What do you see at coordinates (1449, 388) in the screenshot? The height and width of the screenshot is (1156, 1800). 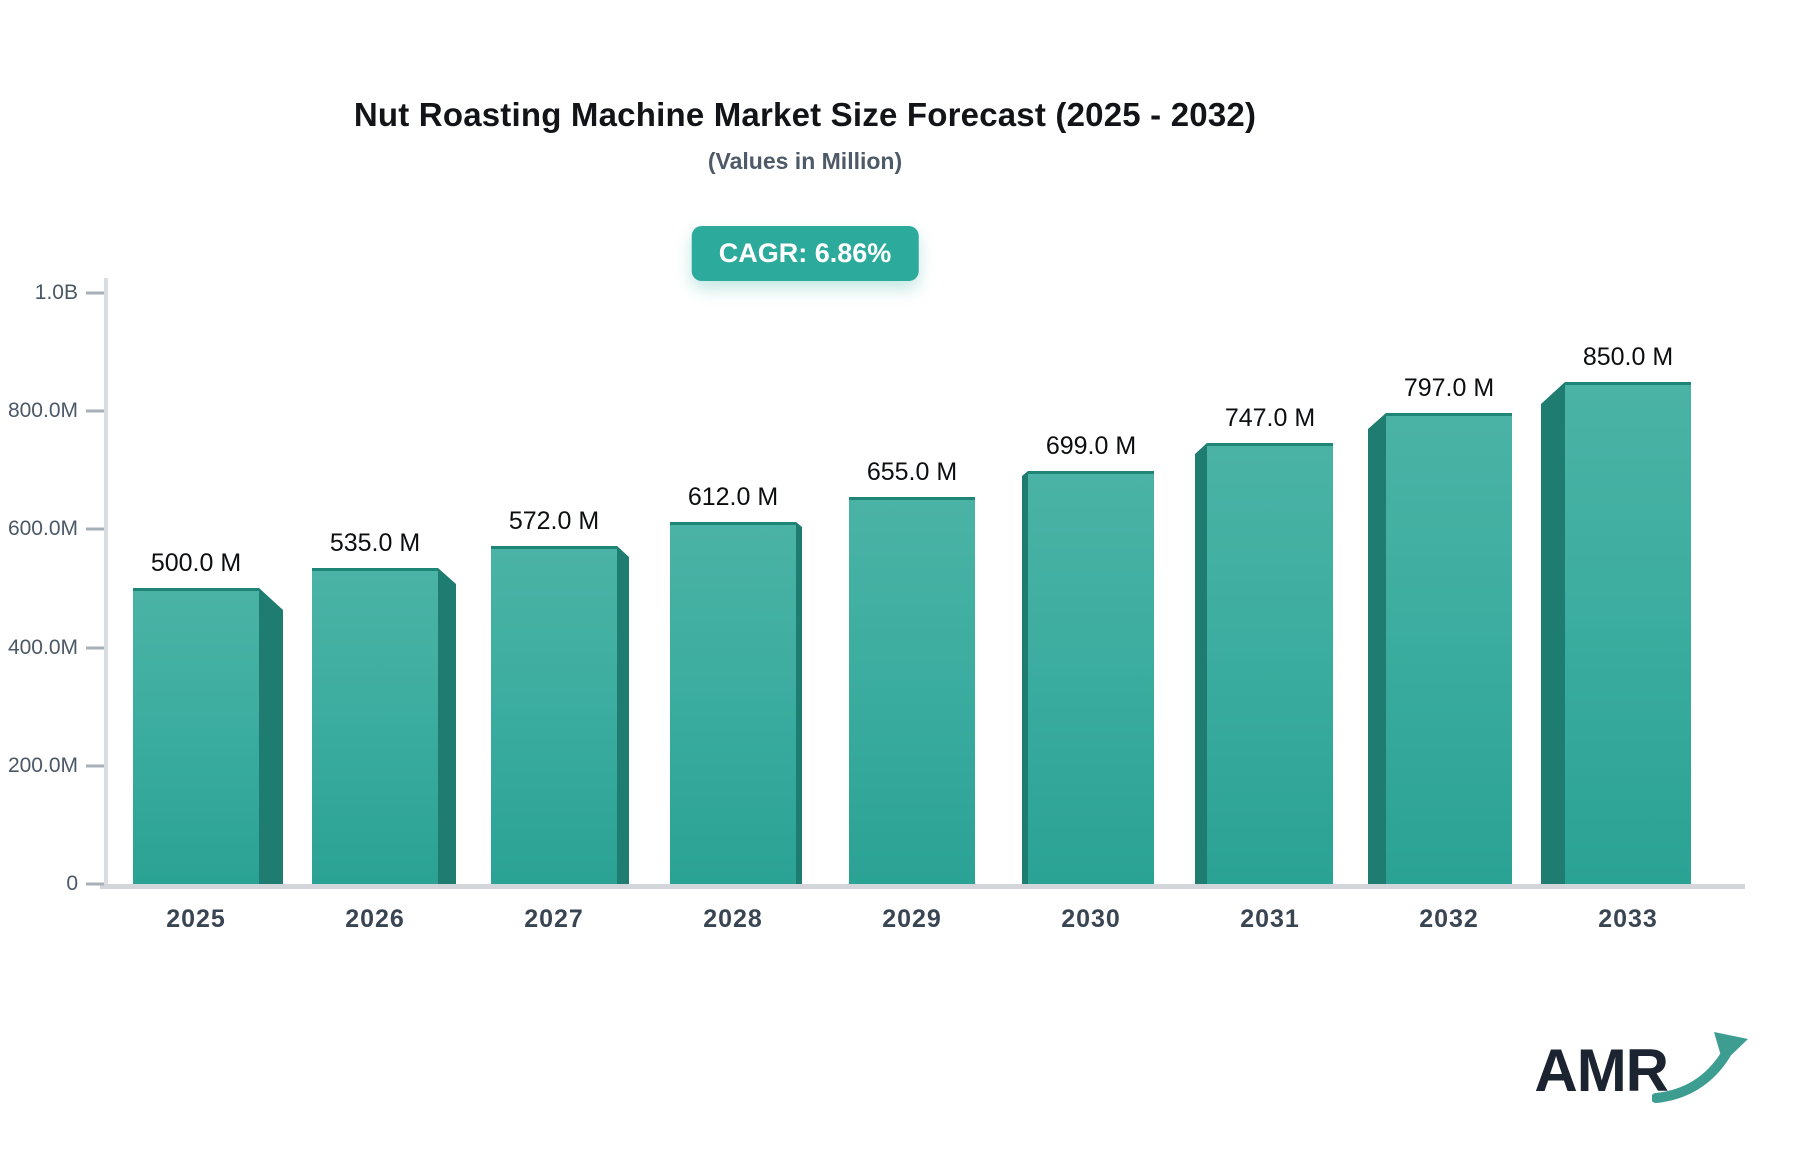 I see `bar-value-label: 797.0 M` at bounding box center [1449, 388].